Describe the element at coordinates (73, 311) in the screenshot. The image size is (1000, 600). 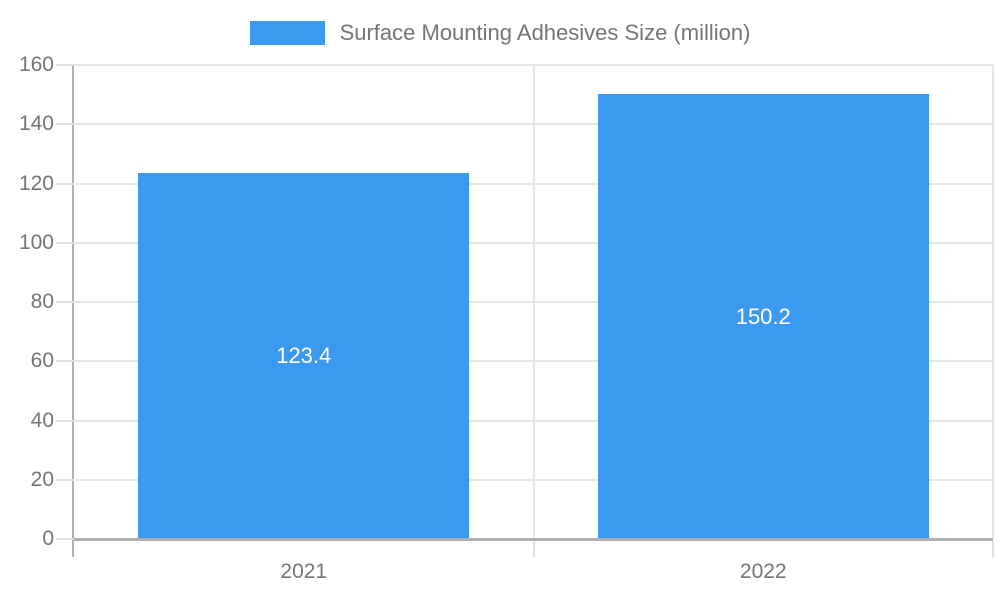
I see `y-axis-line` at that location.